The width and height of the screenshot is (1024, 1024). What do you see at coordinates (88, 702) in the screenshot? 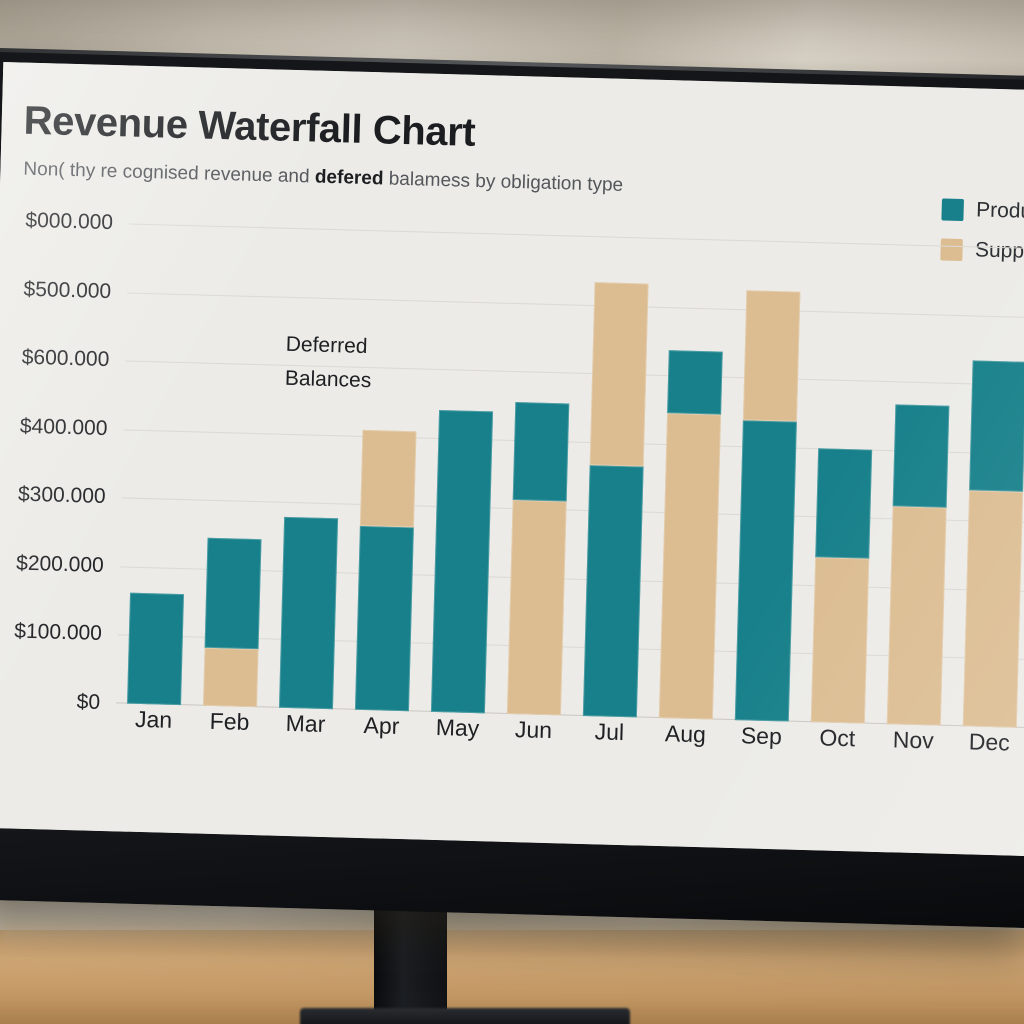
I see `y-axis-tick-label: $0` at bounding box center [88, 702].